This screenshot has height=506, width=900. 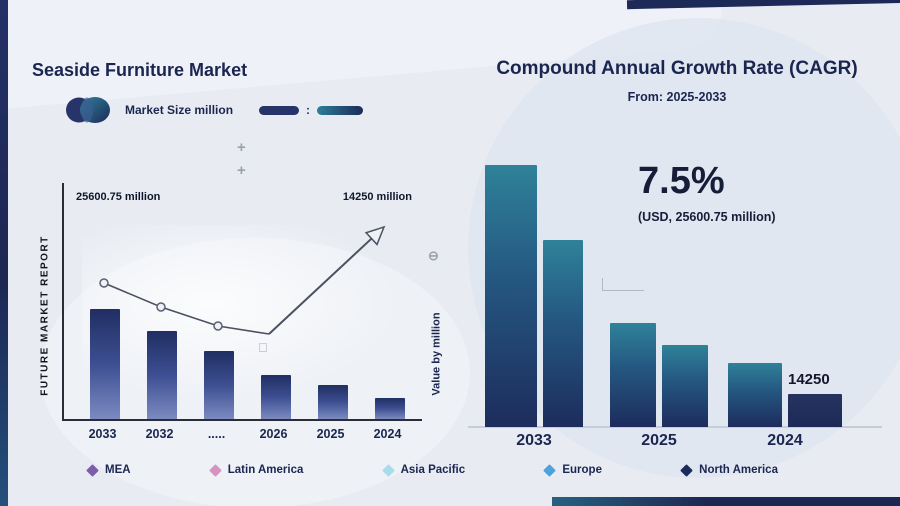 What do you see at coordinates (265, 470) in the screenshot?
I see `legend-label: Latin America` at bounding box center [265, 470].